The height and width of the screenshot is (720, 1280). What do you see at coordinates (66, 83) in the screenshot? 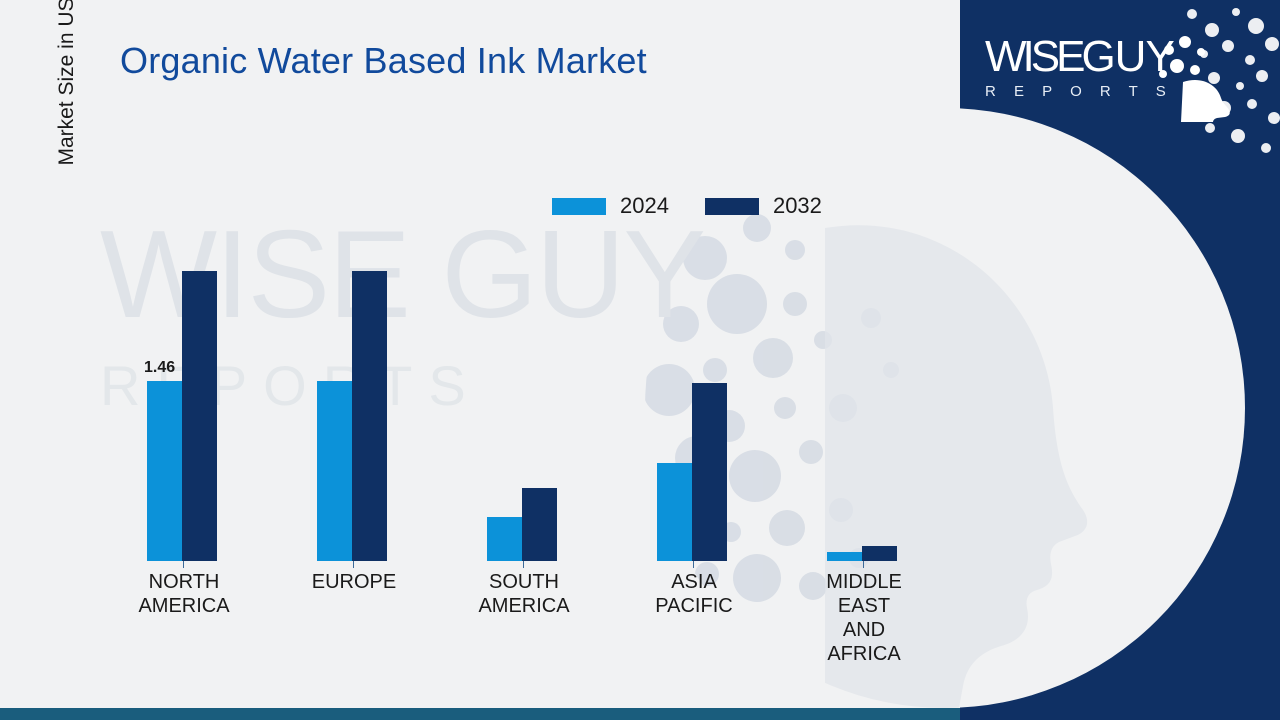
I see `y-axis-label: Market Size in USD Billion` at bounding box center [66, 83].